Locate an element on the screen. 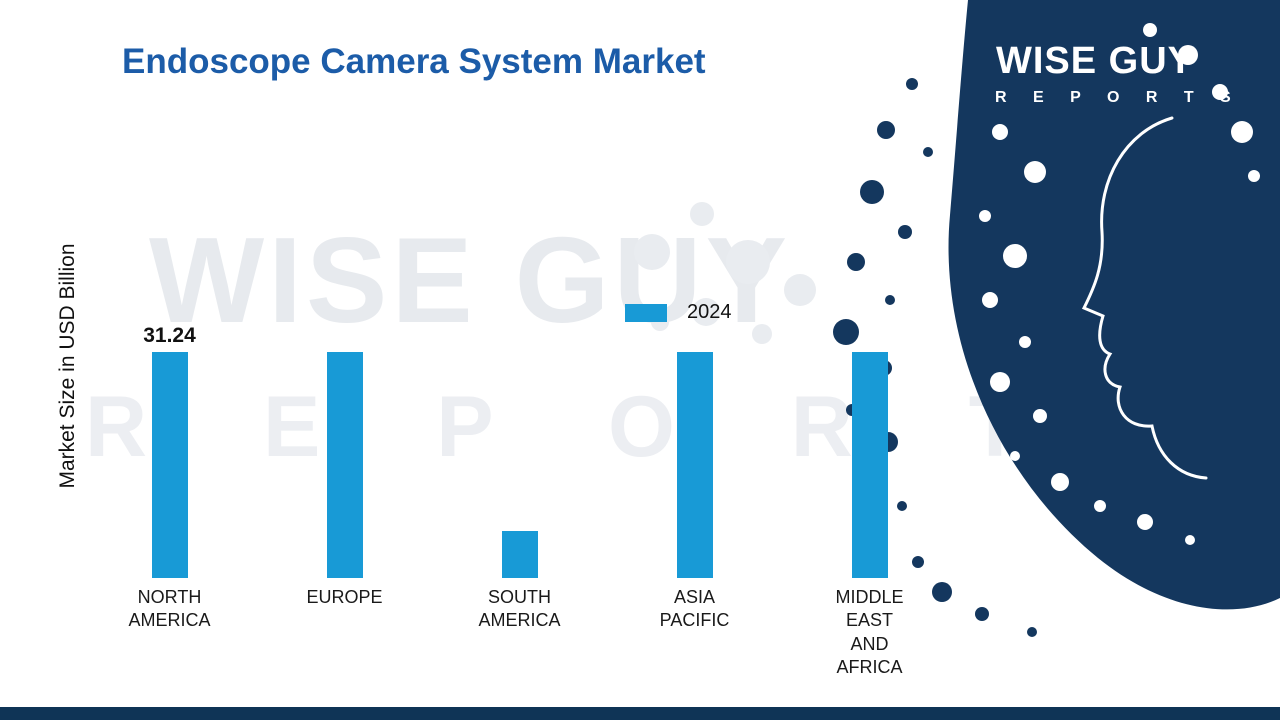 The height and width of the screenshot is (720, 1280). category-label: EUROPE is located at coordinates (344, 597).